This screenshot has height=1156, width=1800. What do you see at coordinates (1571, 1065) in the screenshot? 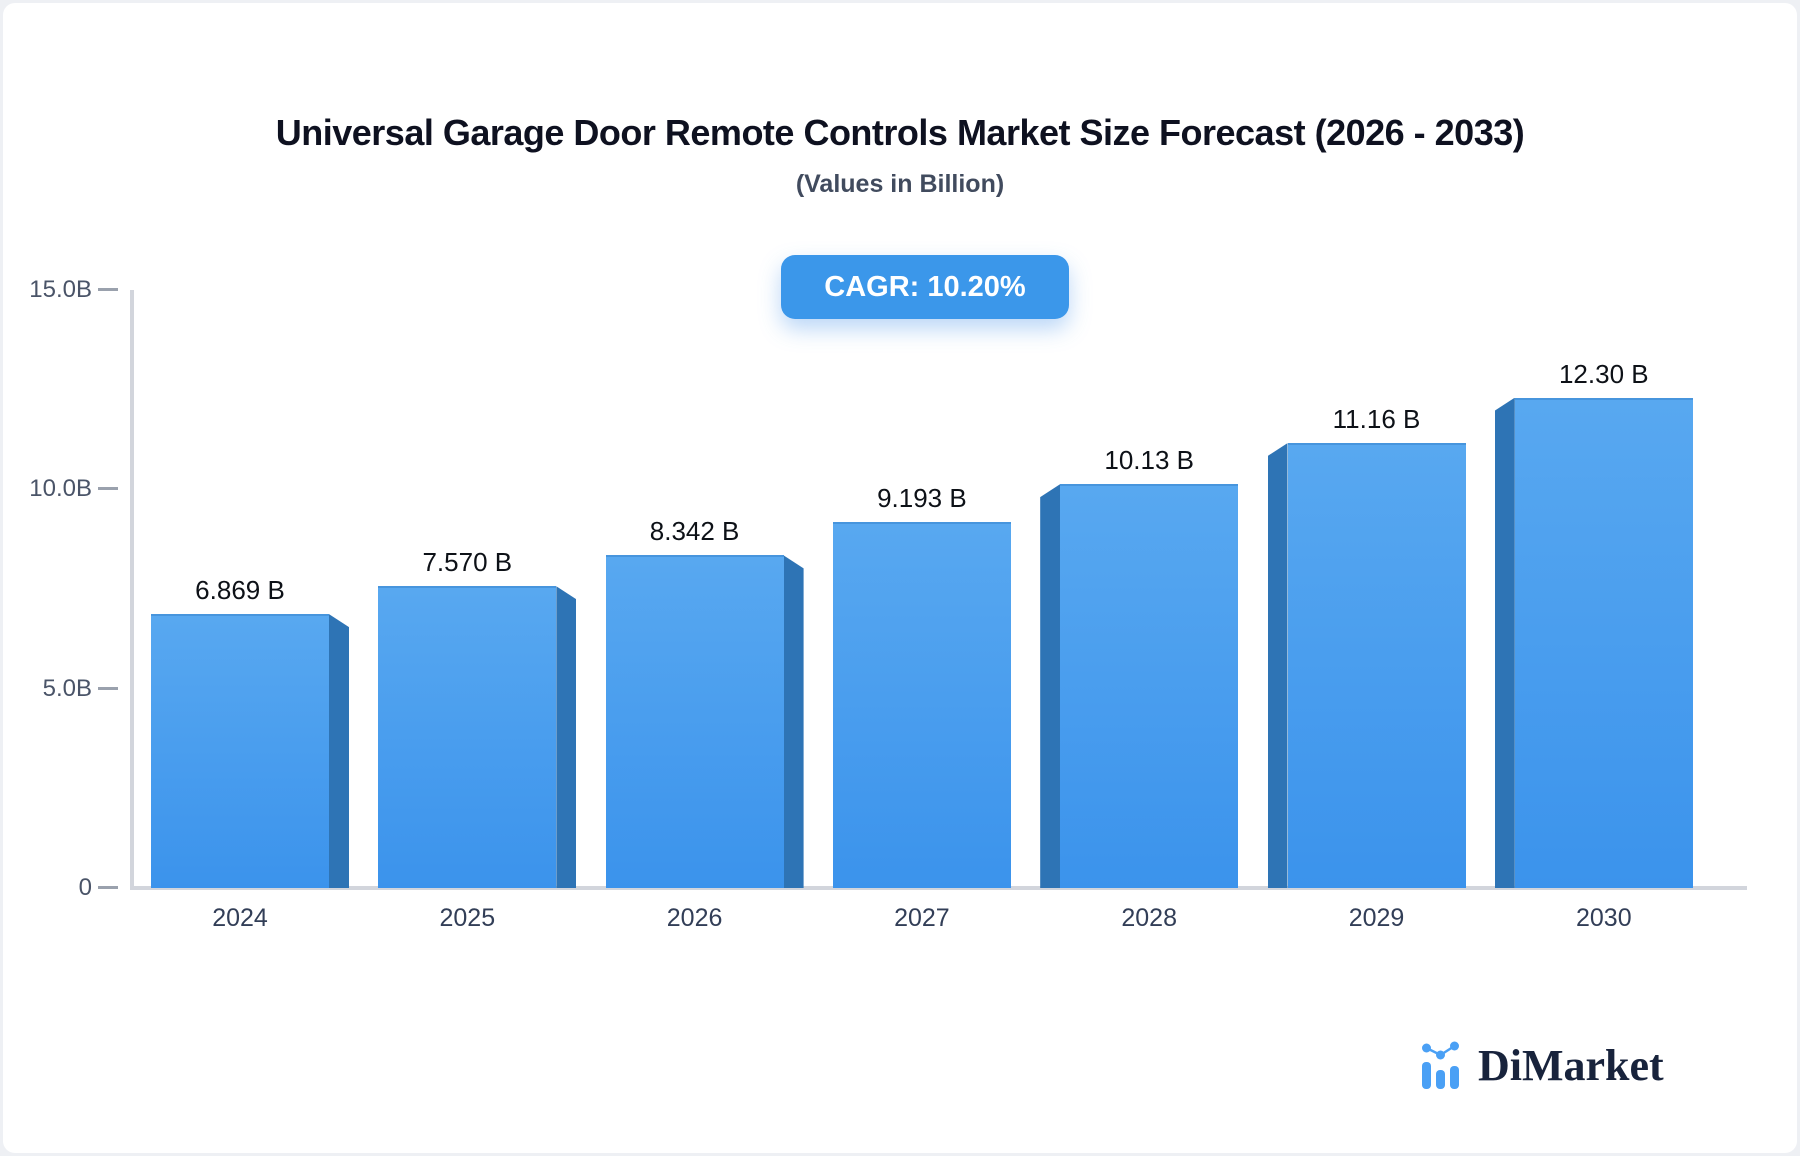
I see `brand-name: DiMarket` at bounding box center [1571, 1065].